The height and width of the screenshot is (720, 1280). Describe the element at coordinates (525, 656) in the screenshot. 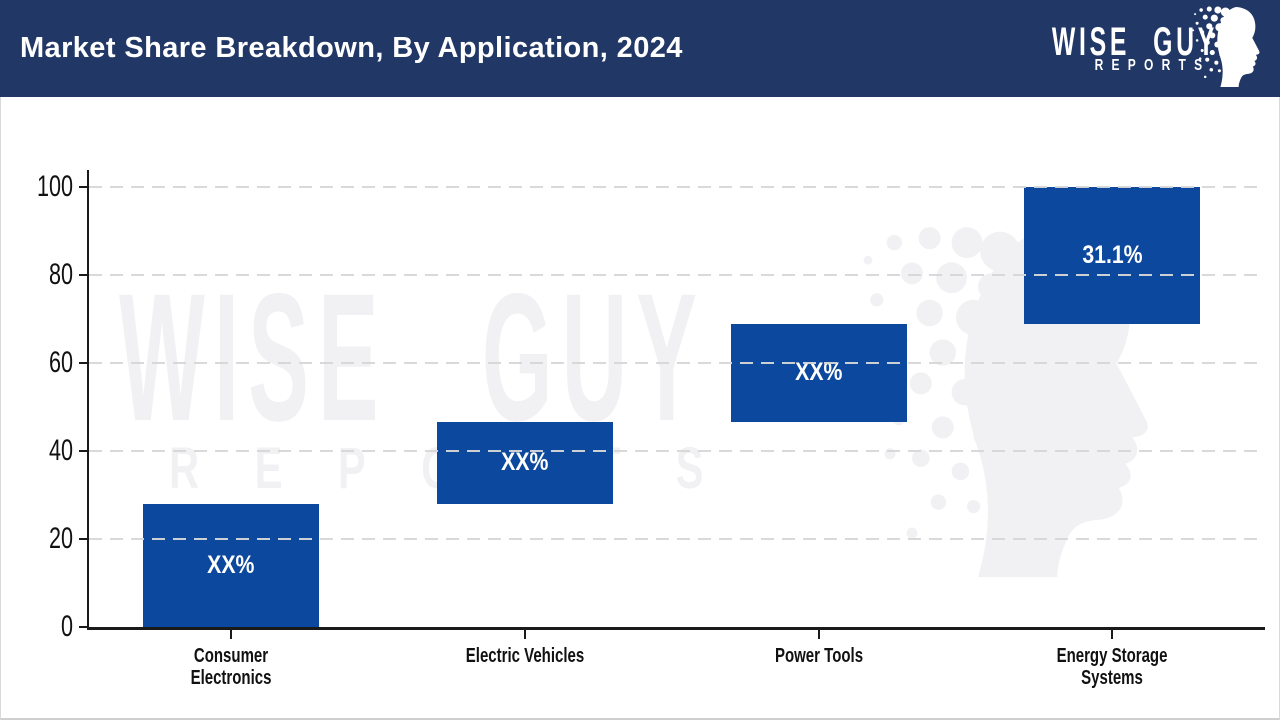

I see `category-label-electric-vehicles: Electric Vehicles` at that location.